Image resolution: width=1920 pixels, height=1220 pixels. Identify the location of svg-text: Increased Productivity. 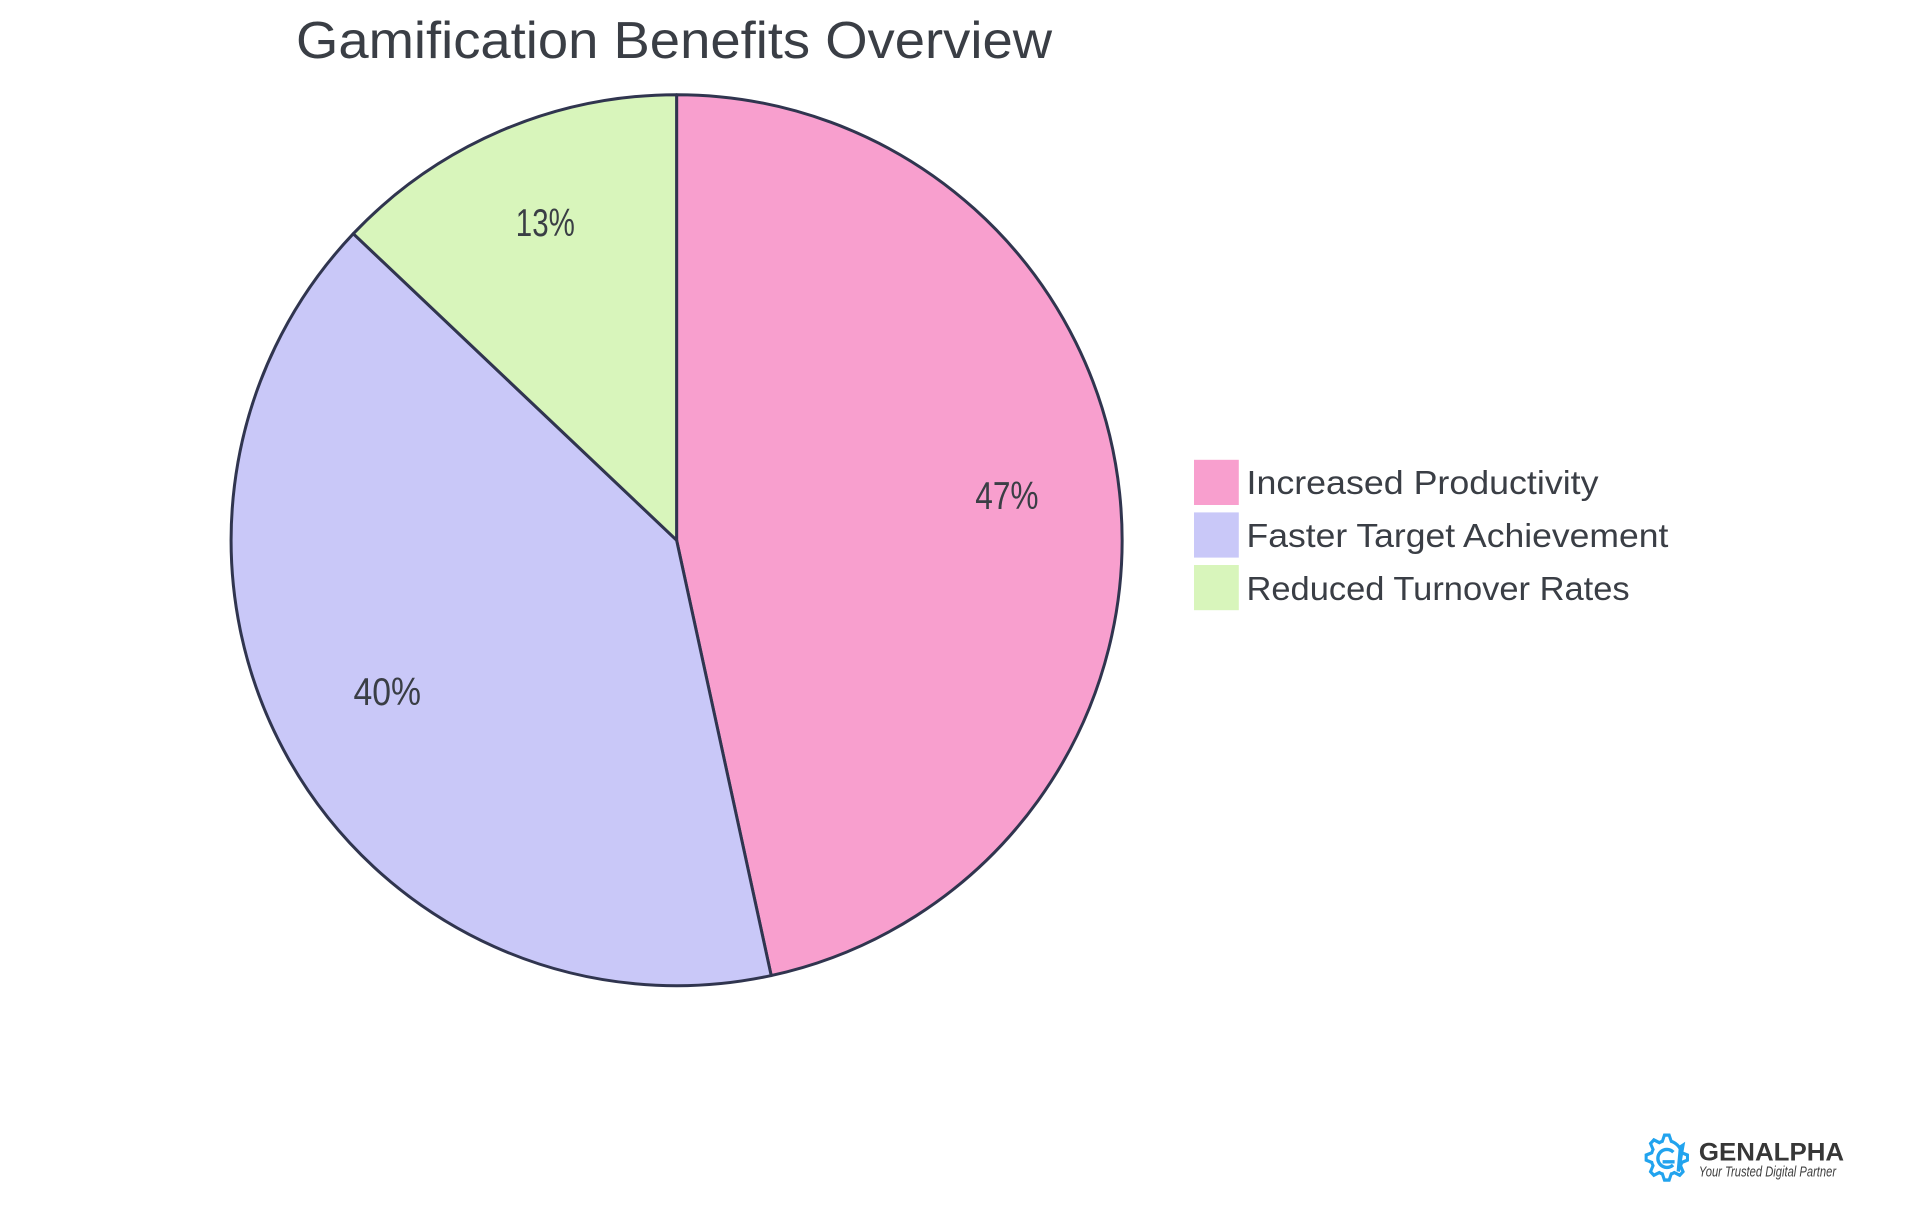
(1423, 483).